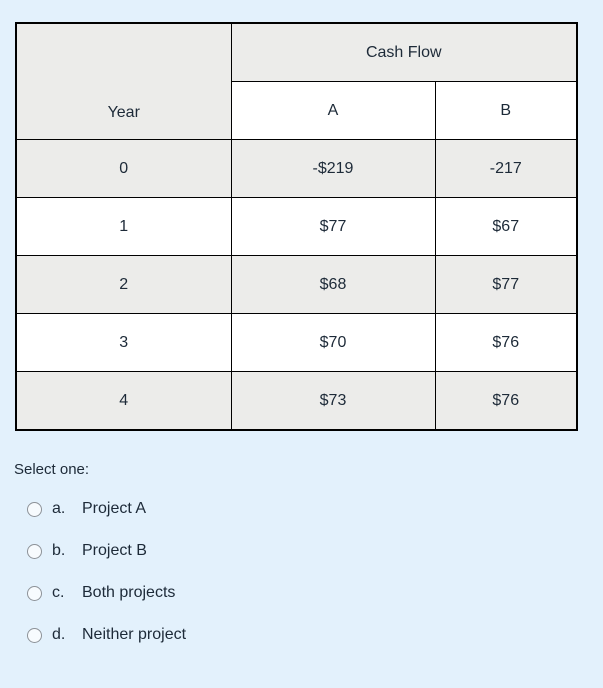  I want to click on option-label: Both projects, so click(129, 592).